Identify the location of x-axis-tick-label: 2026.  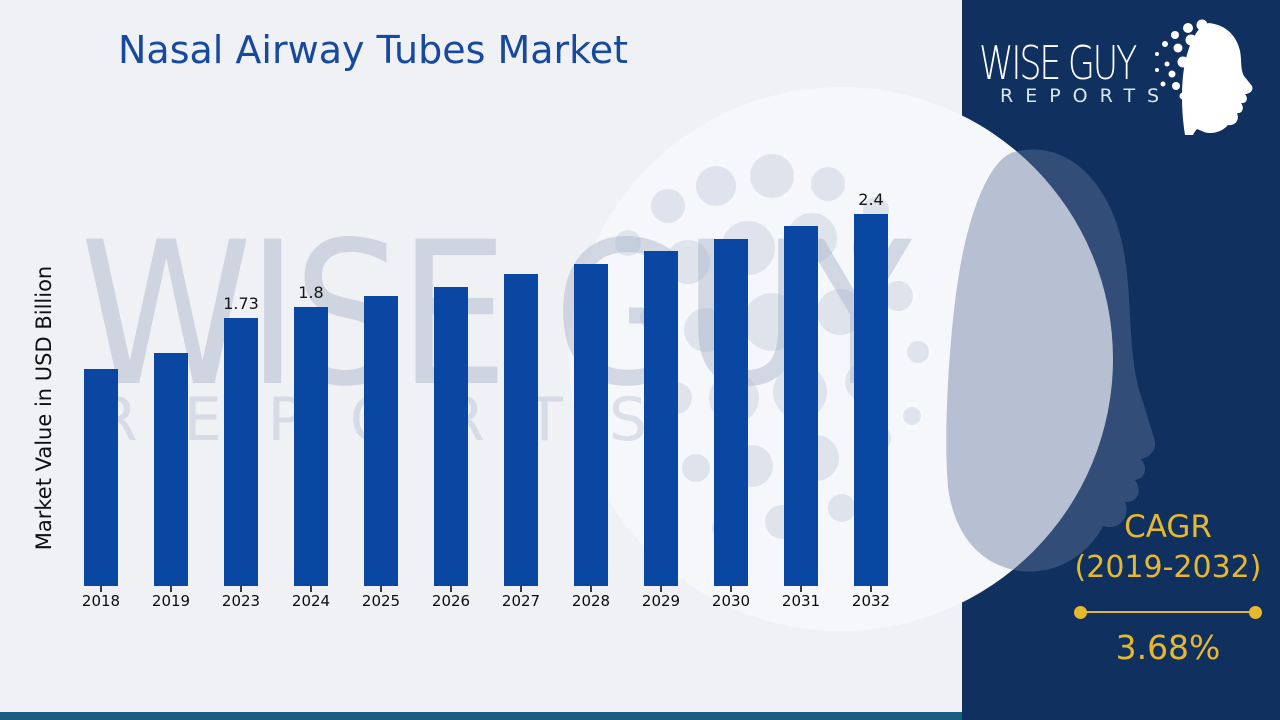
(451, 601).